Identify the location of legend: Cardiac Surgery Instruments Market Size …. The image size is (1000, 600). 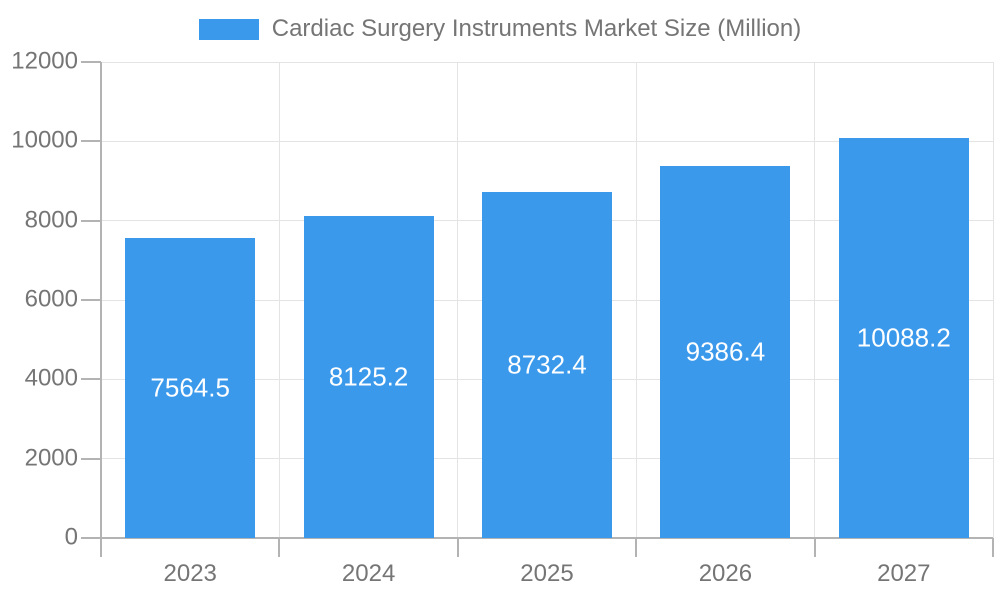
(500, 29).